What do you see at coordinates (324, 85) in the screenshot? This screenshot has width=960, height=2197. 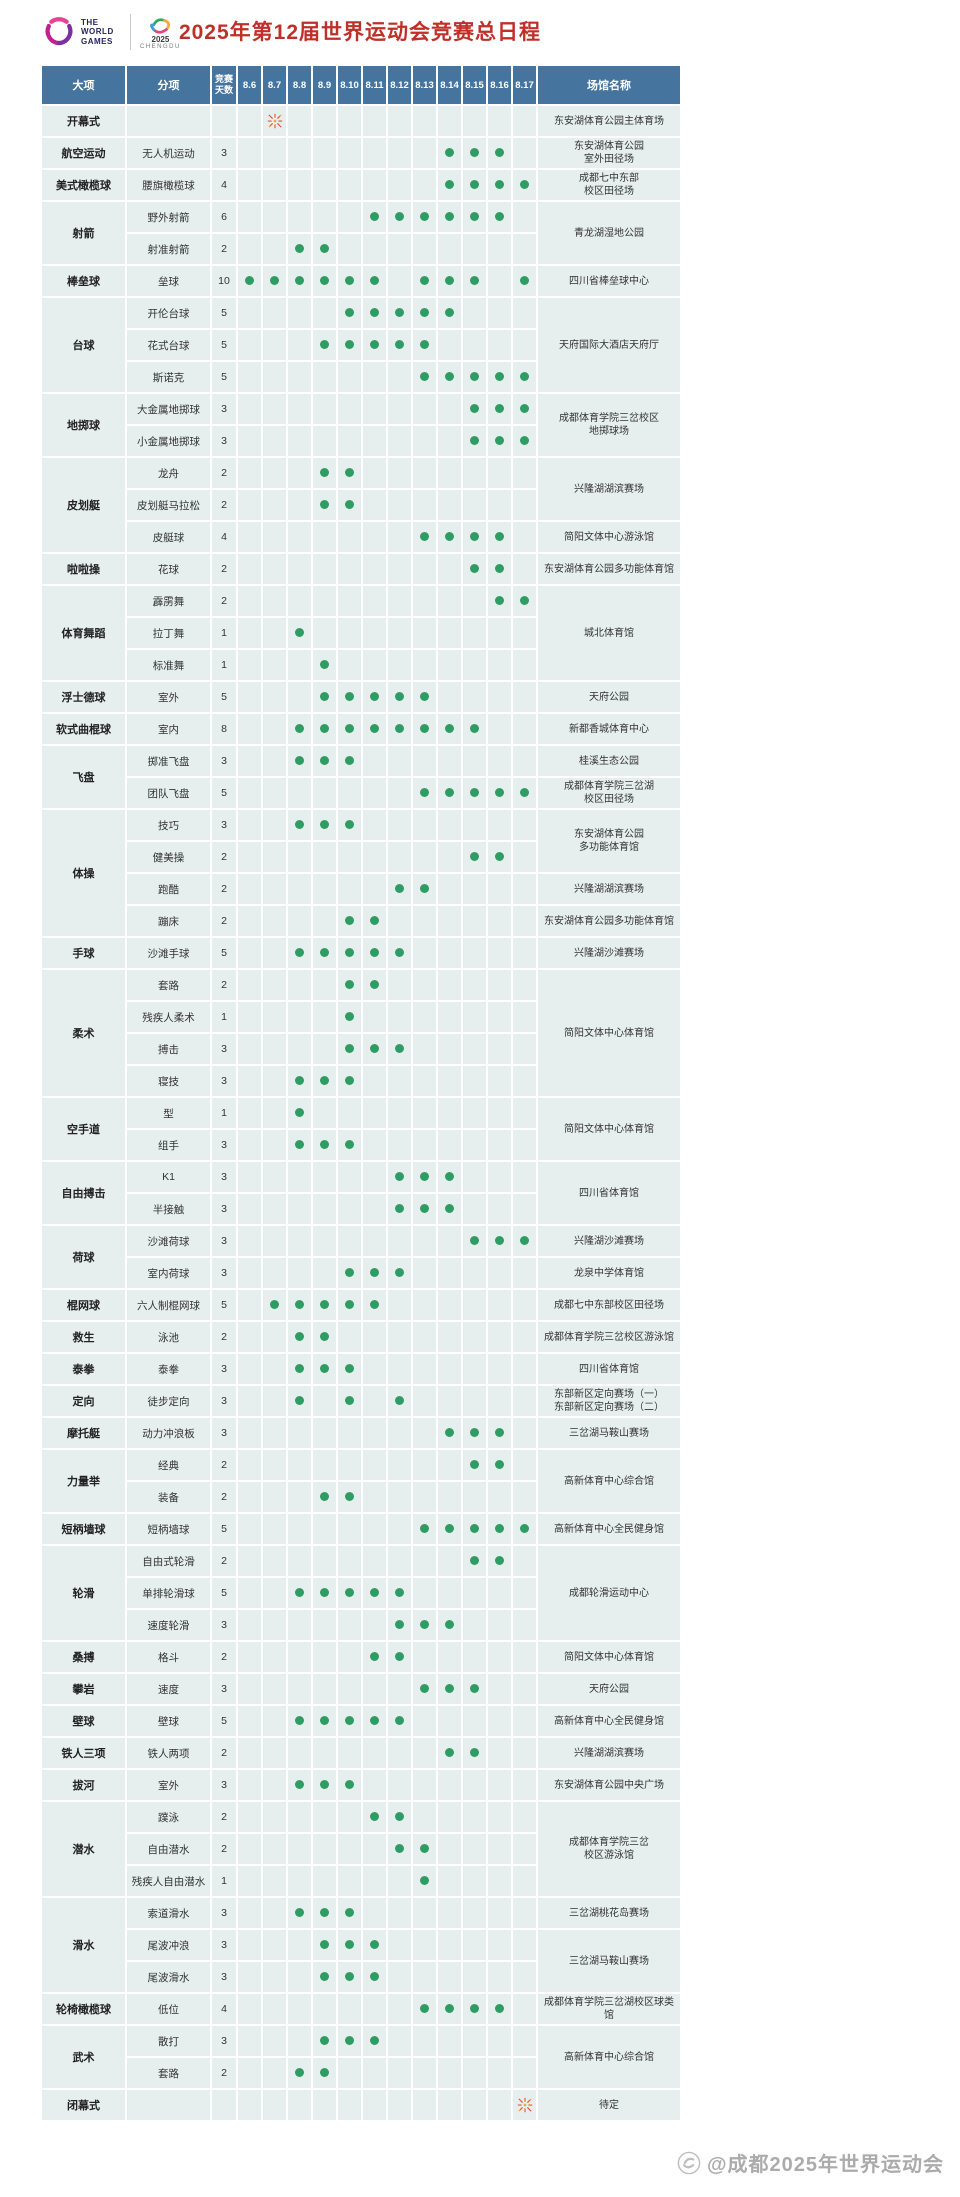 I see `col-header-date: 8.9` at bounding box center [324, 85].